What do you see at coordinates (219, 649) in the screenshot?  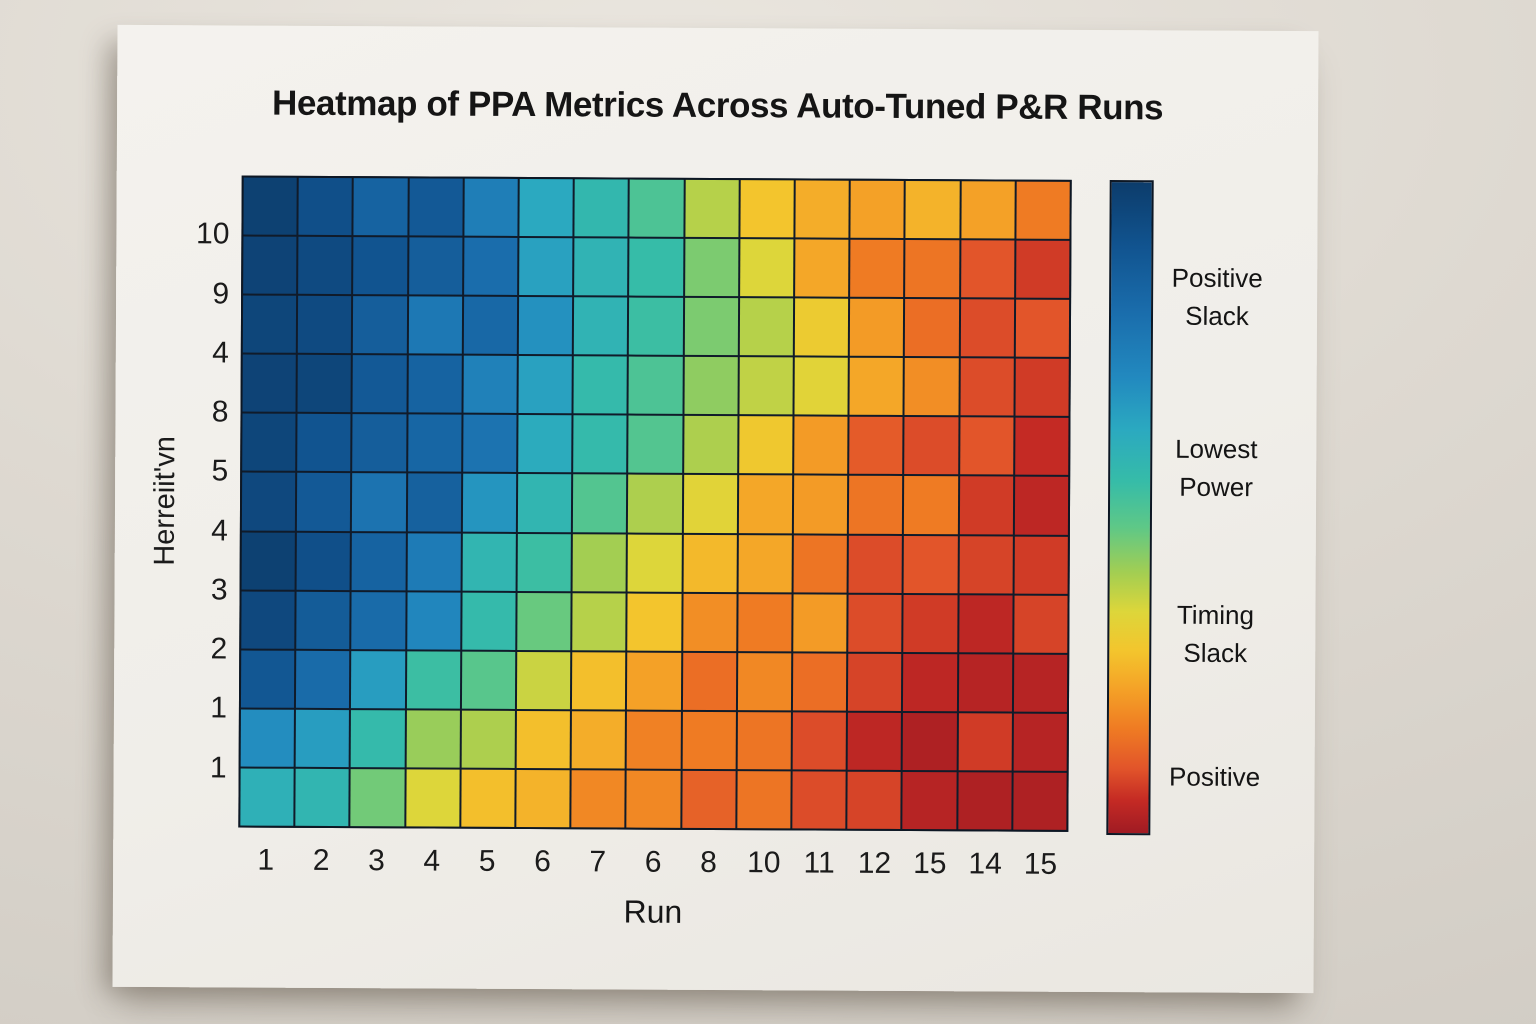 I see `y-tick-label: 2` at bounding box center [219, 649].